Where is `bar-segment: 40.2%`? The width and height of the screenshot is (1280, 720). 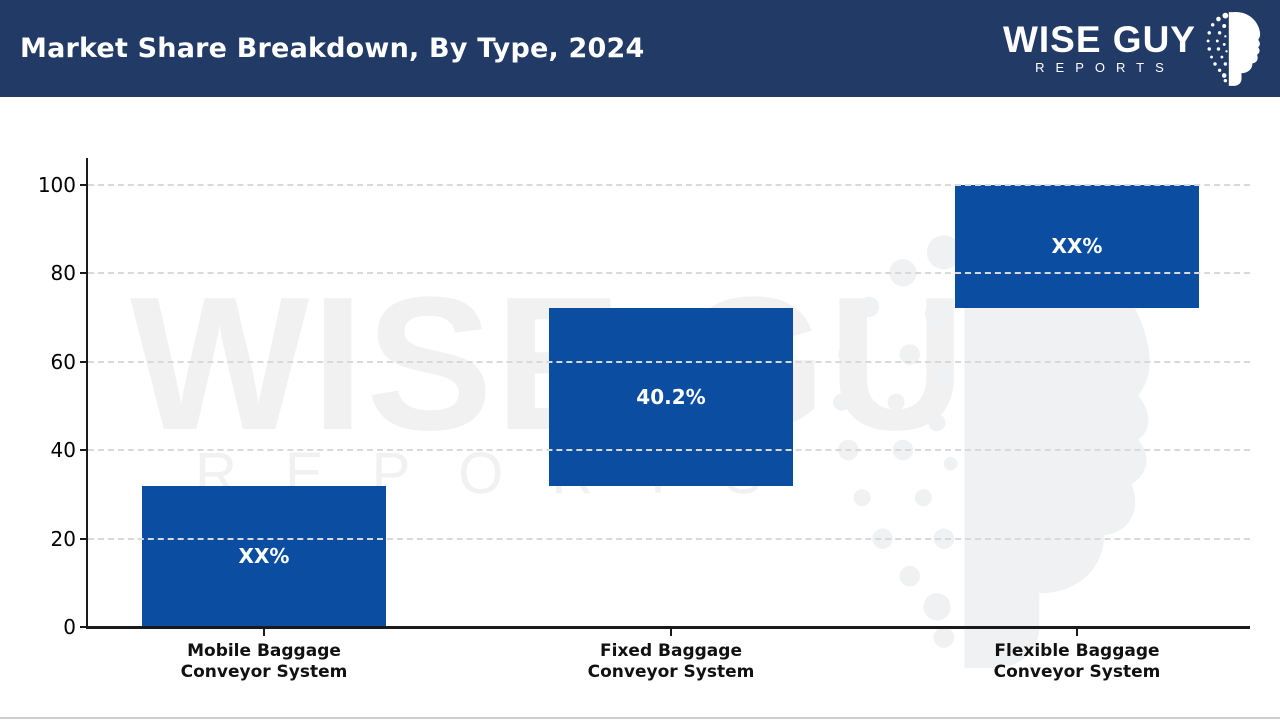 bar-segment: 40.2% is located at coordinates (671, 396).